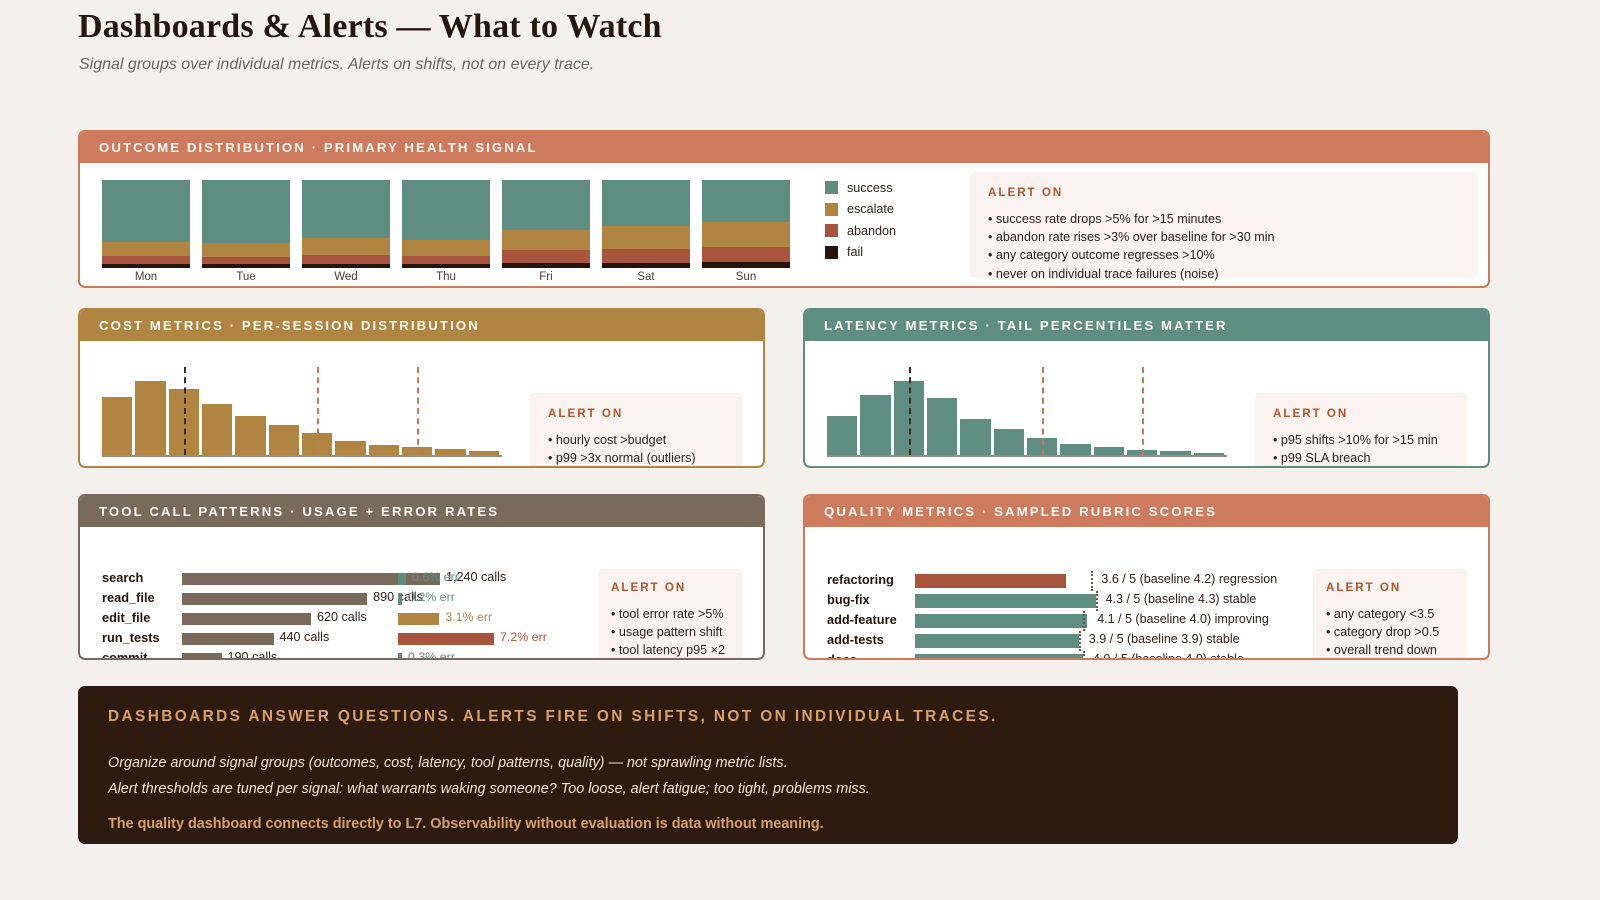 The image size is (1600, 900). I want to click on outcome-stack-column: Thu, so click(446, 231).